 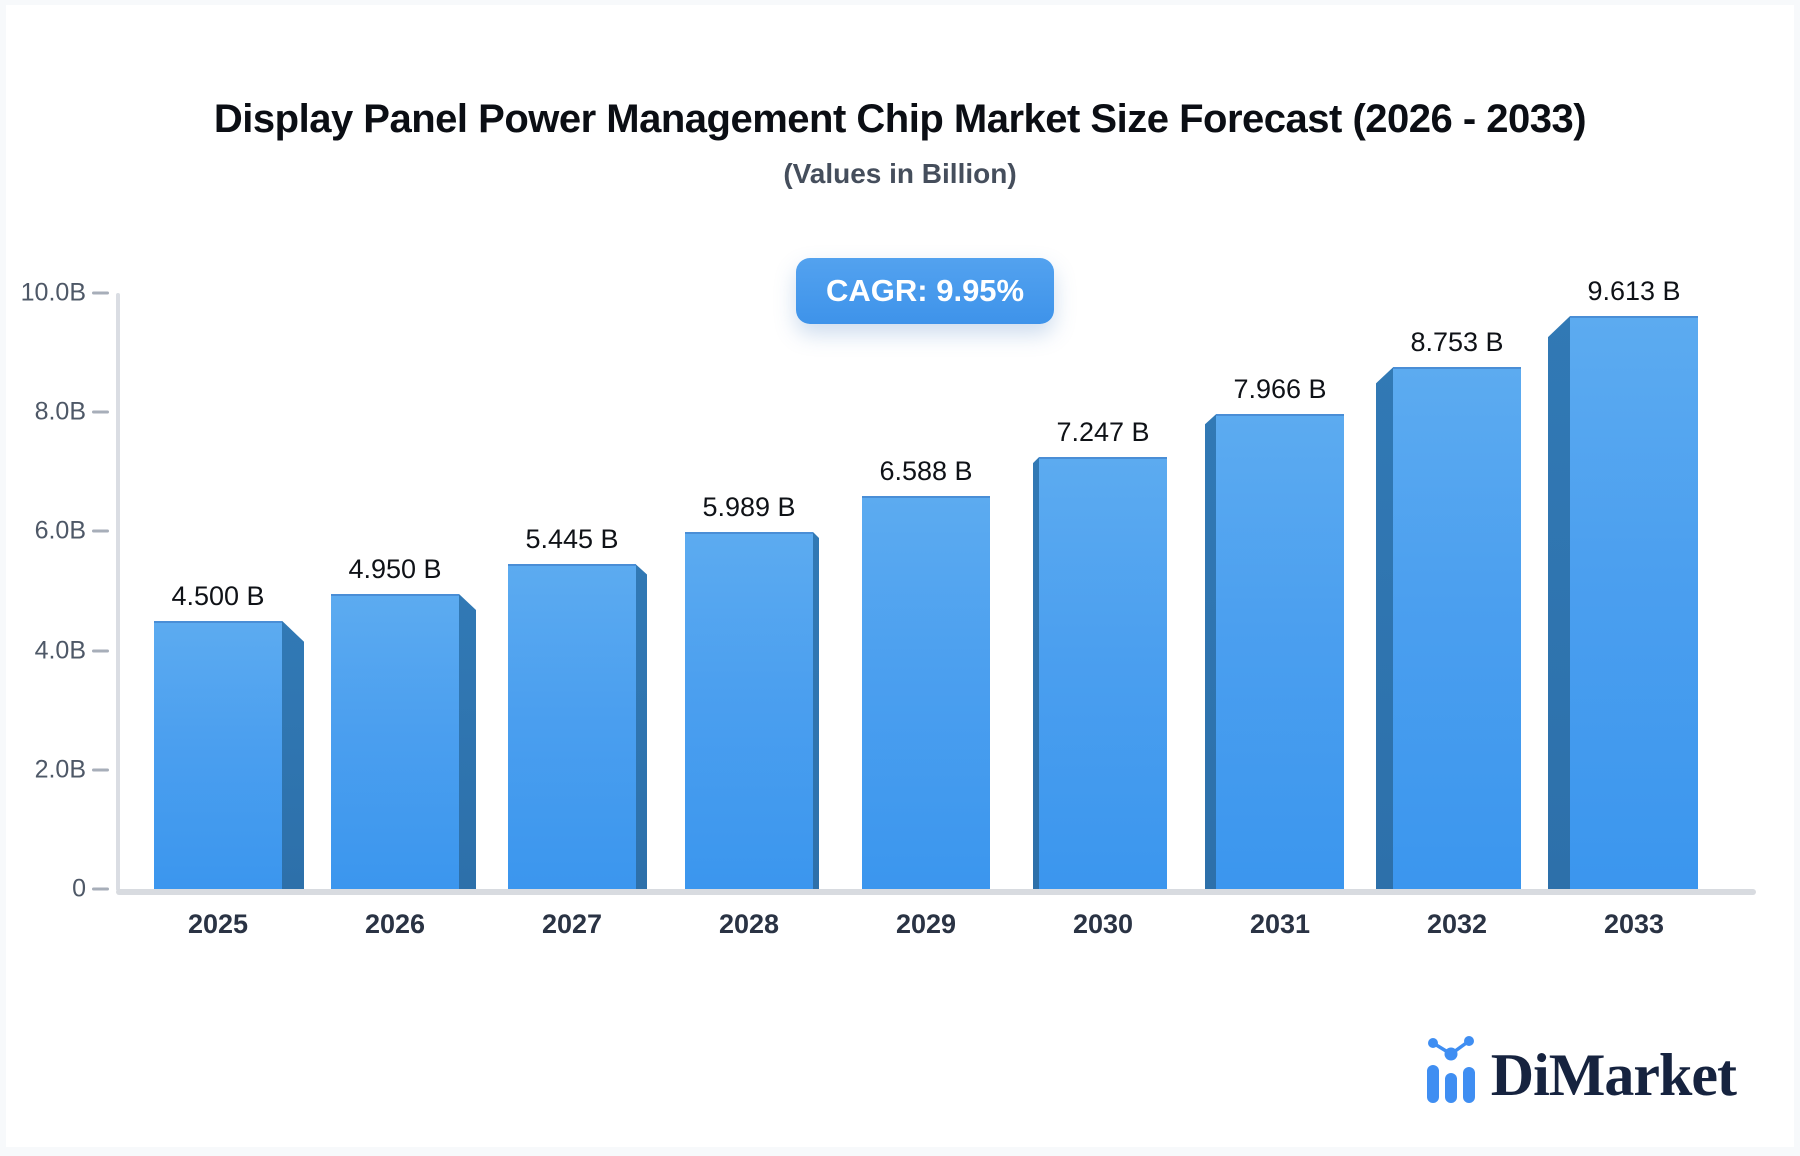 I want to click on y-axis-tick-label: 4.0B, so click(x=60, y=650).